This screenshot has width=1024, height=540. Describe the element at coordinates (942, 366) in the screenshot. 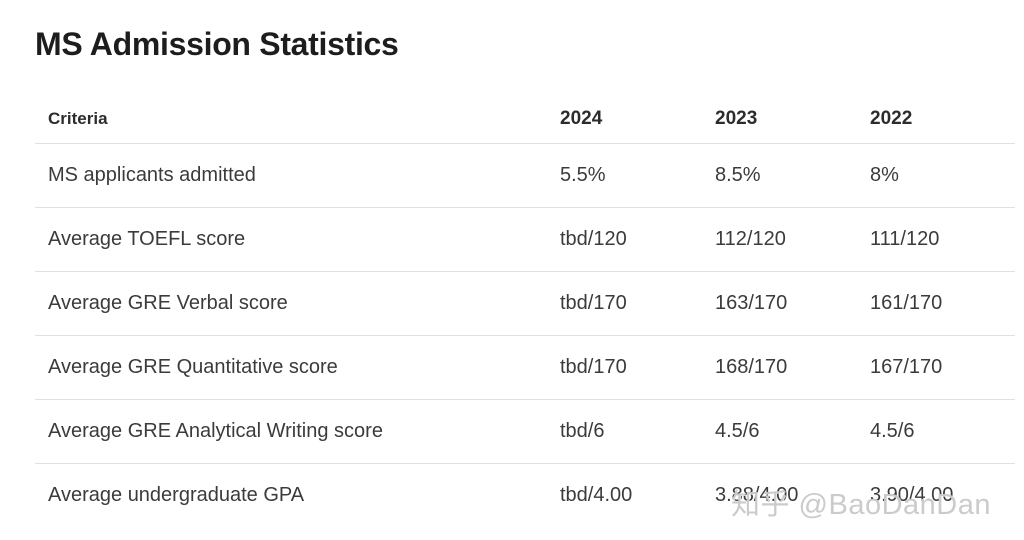

I see `row-value-2022: 167/170` at that location.